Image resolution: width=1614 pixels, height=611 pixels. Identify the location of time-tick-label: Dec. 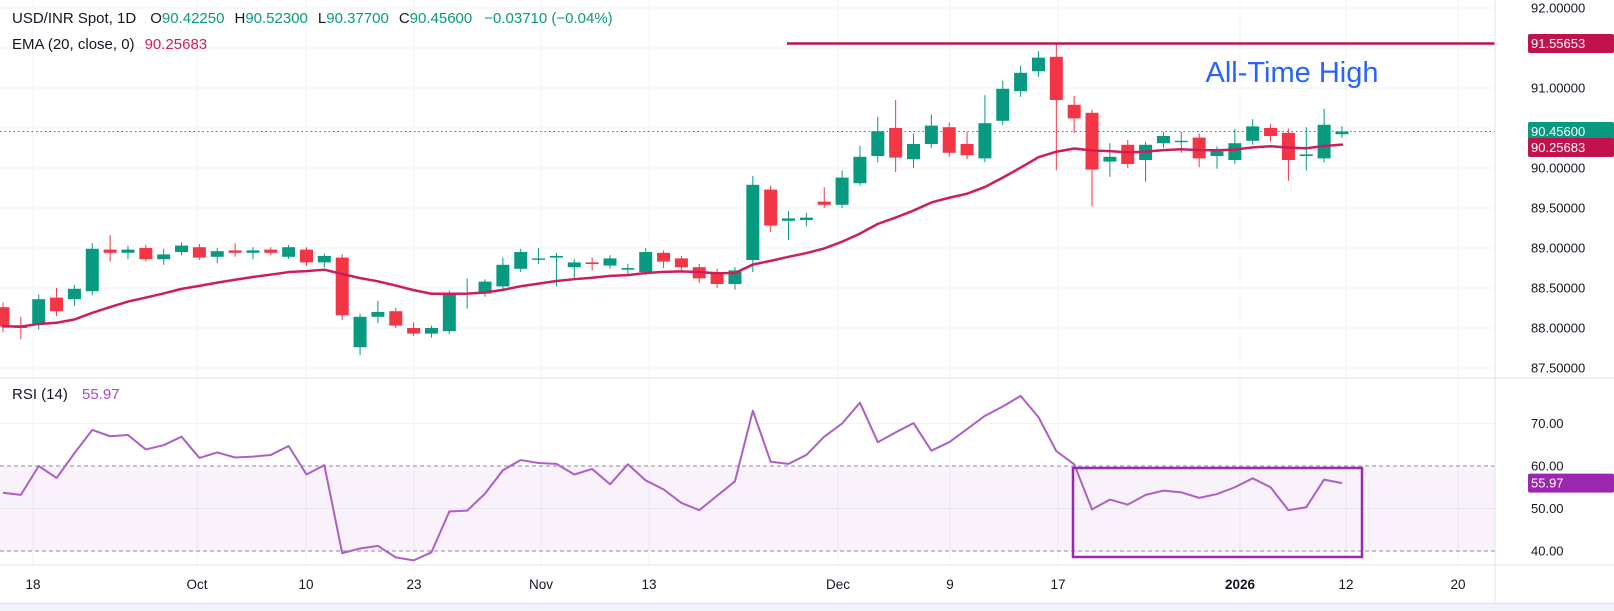
(838, 584).